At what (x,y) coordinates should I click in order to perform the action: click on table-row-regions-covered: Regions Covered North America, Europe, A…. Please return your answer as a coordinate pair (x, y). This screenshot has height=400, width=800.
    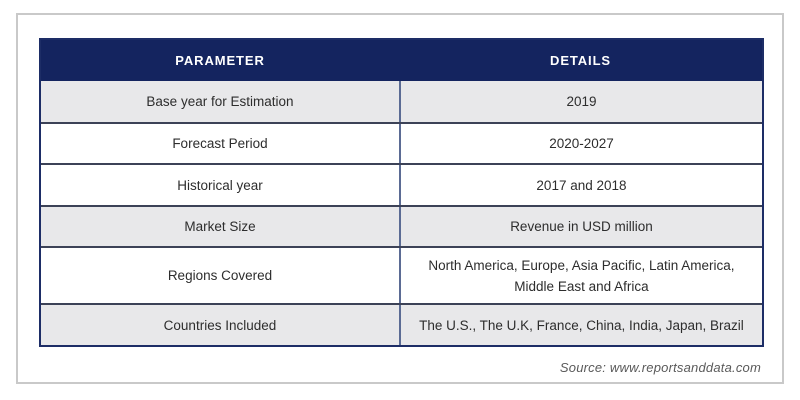
    Looking at the image, I should click on (401, 274).